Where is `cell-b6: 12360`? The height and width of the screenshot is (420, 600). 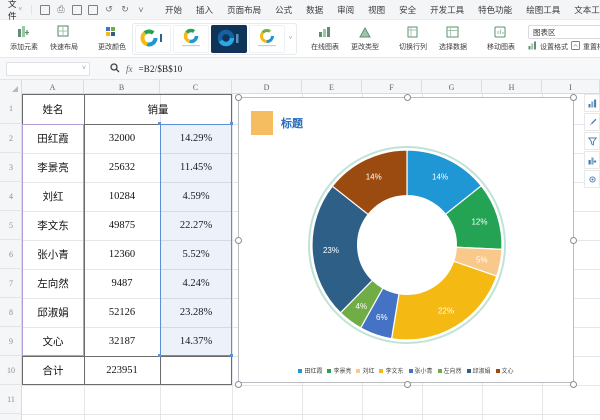
cell-b6: 12360 is located at coordinates (122, 254).